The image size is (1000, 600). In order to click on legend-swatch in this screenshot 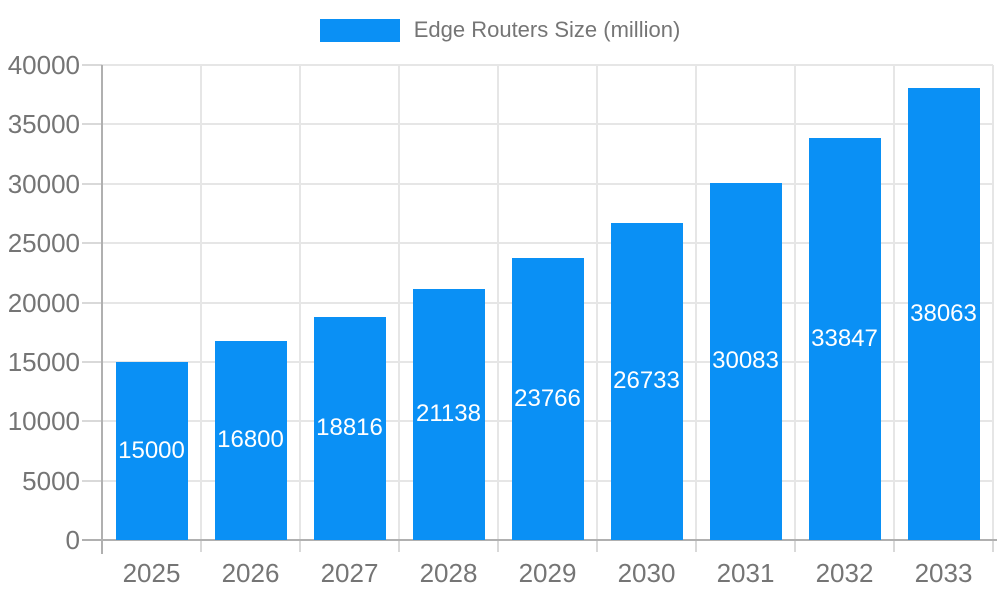, I will do `click(359, 30)`.